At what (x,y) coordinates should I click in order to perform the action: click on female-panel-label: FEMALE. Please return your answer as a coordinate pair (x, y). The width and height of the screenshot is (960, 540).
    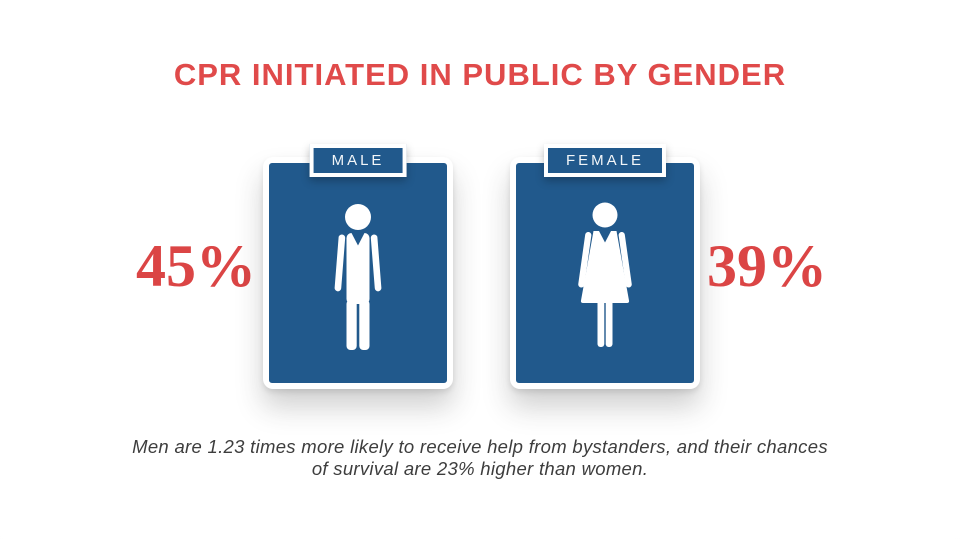
    Looking at the image, I should click on (605, 160).